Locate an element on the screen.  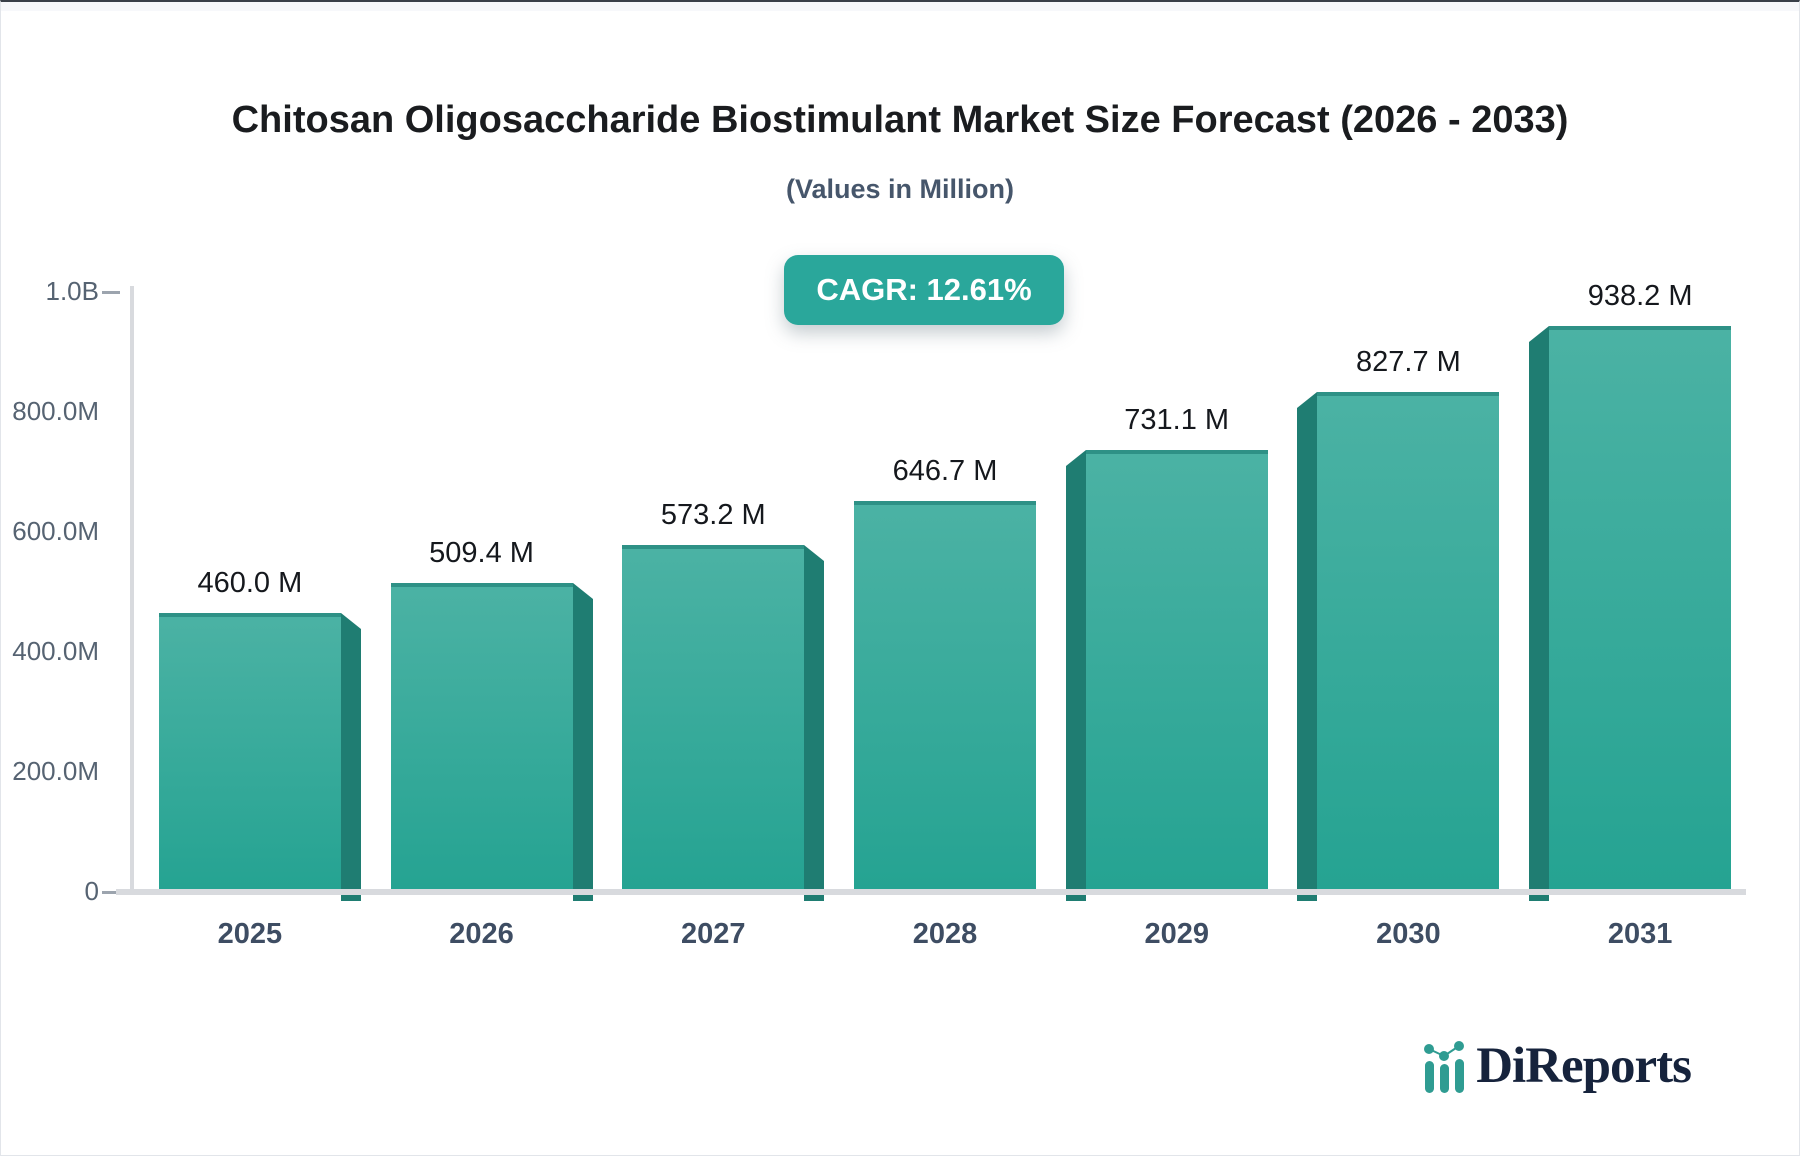
bar-3d-side-2025 is located at coordinates (351, 757).